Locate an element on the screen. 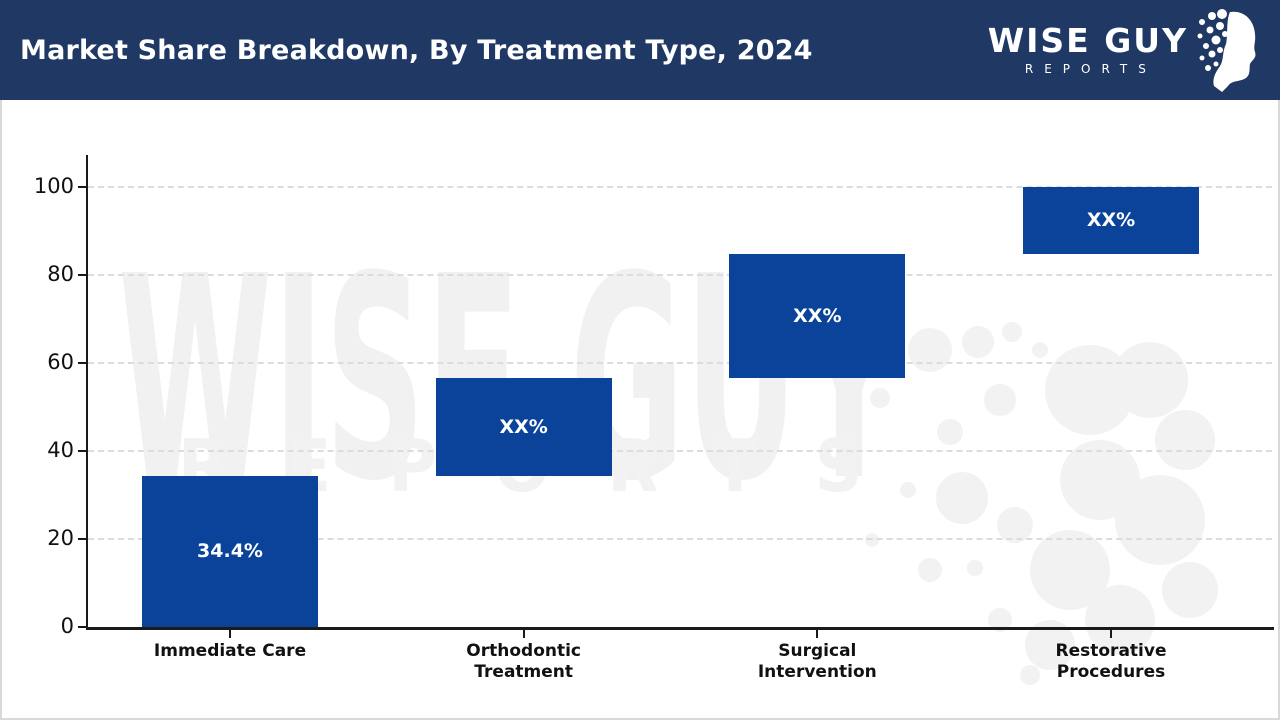 The image size is (1280, 720). category-label: Immediate Care is located at coordinates (230, 651).